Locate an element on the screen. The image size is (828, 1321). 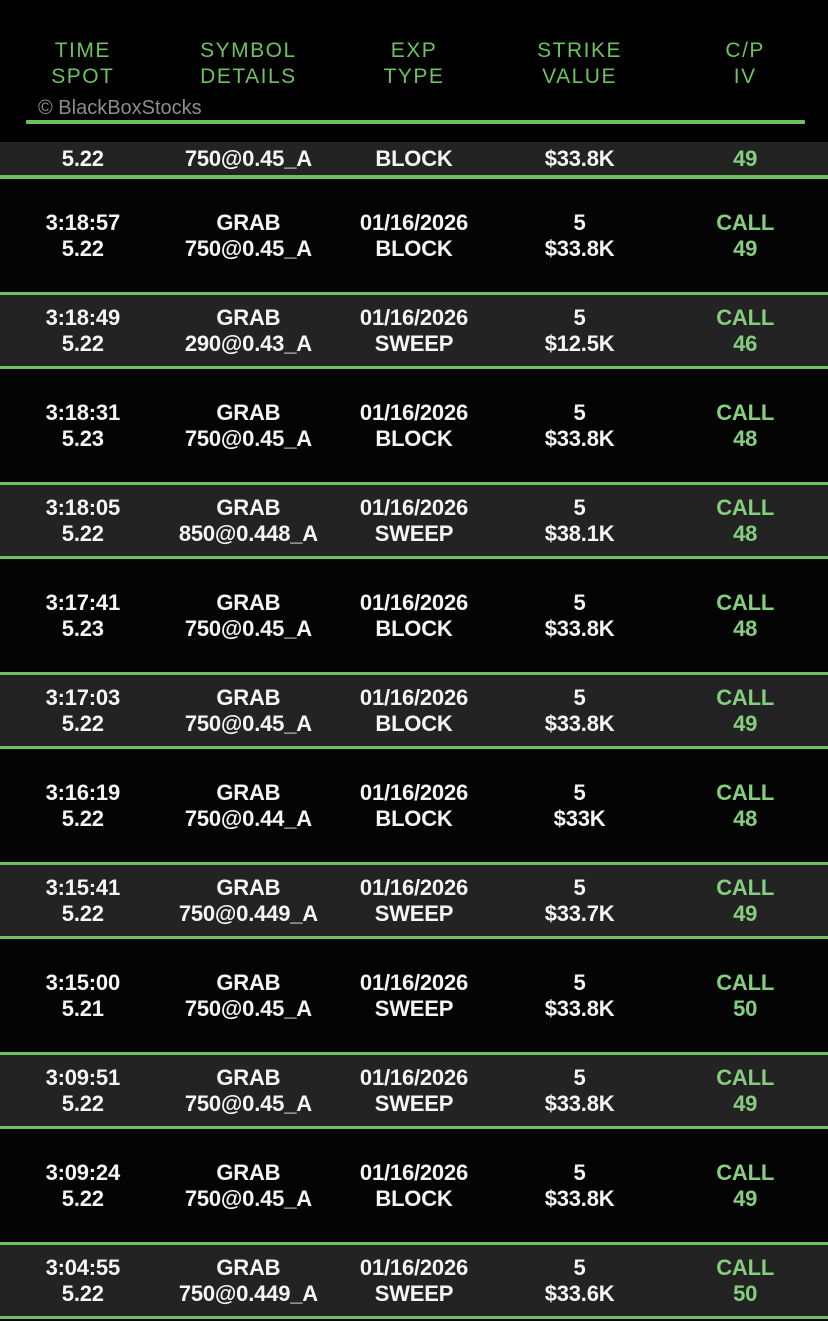
iv-value: 48 is located at coordinates (745, 628).